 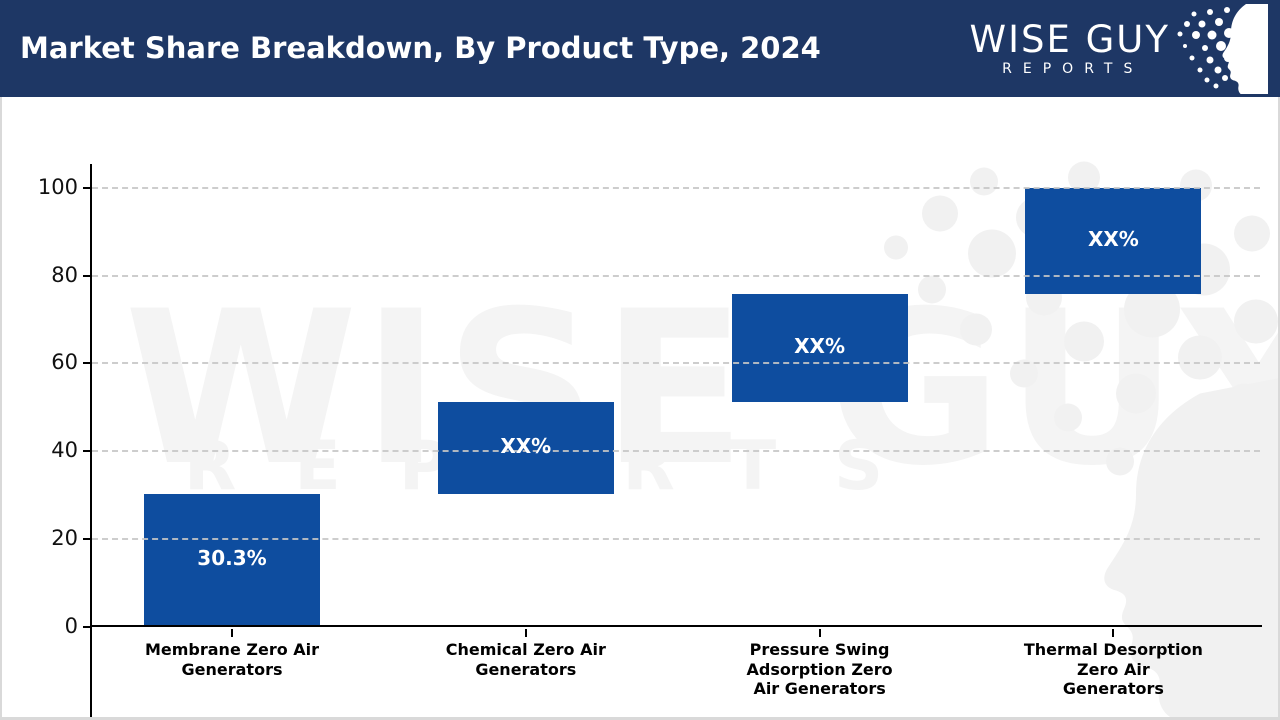 I want to click on x-category-label: Membrane Zero Air Generators, so click(x=232, y=659).